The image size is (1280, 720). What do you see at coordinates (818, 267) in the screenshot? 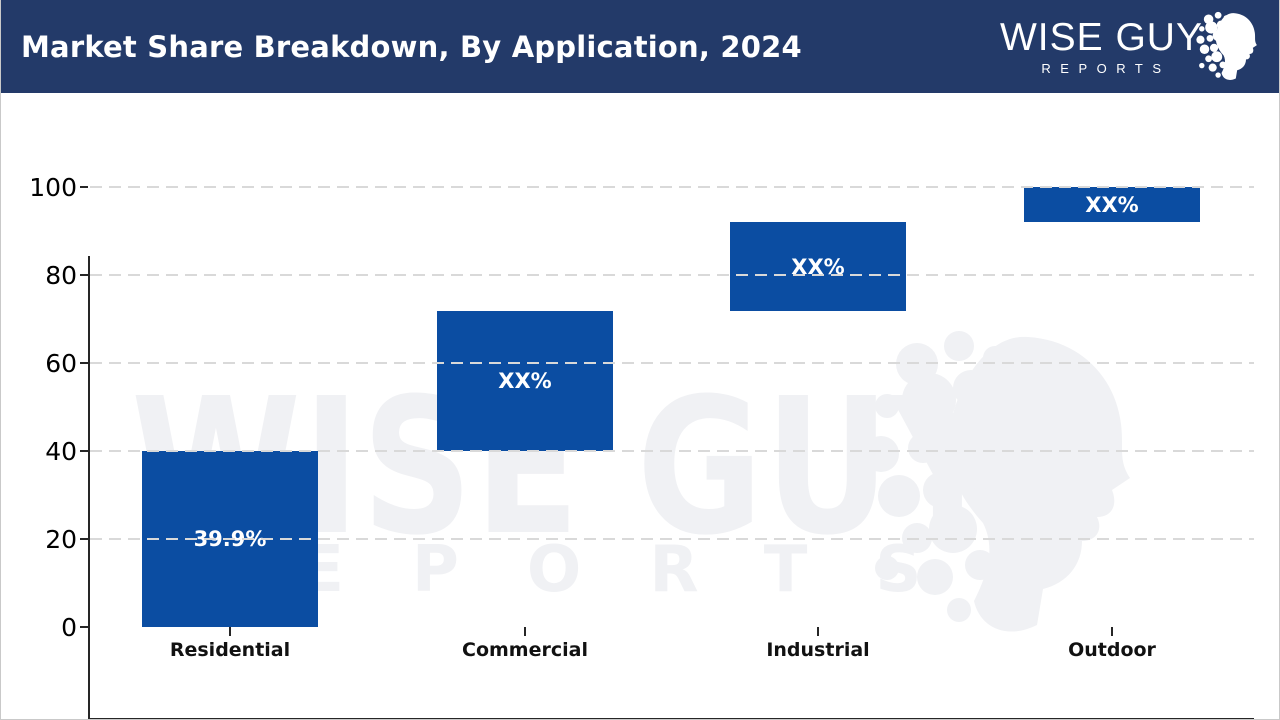
I see `bar-industrial: XX%` at bounding box center [818, 267].